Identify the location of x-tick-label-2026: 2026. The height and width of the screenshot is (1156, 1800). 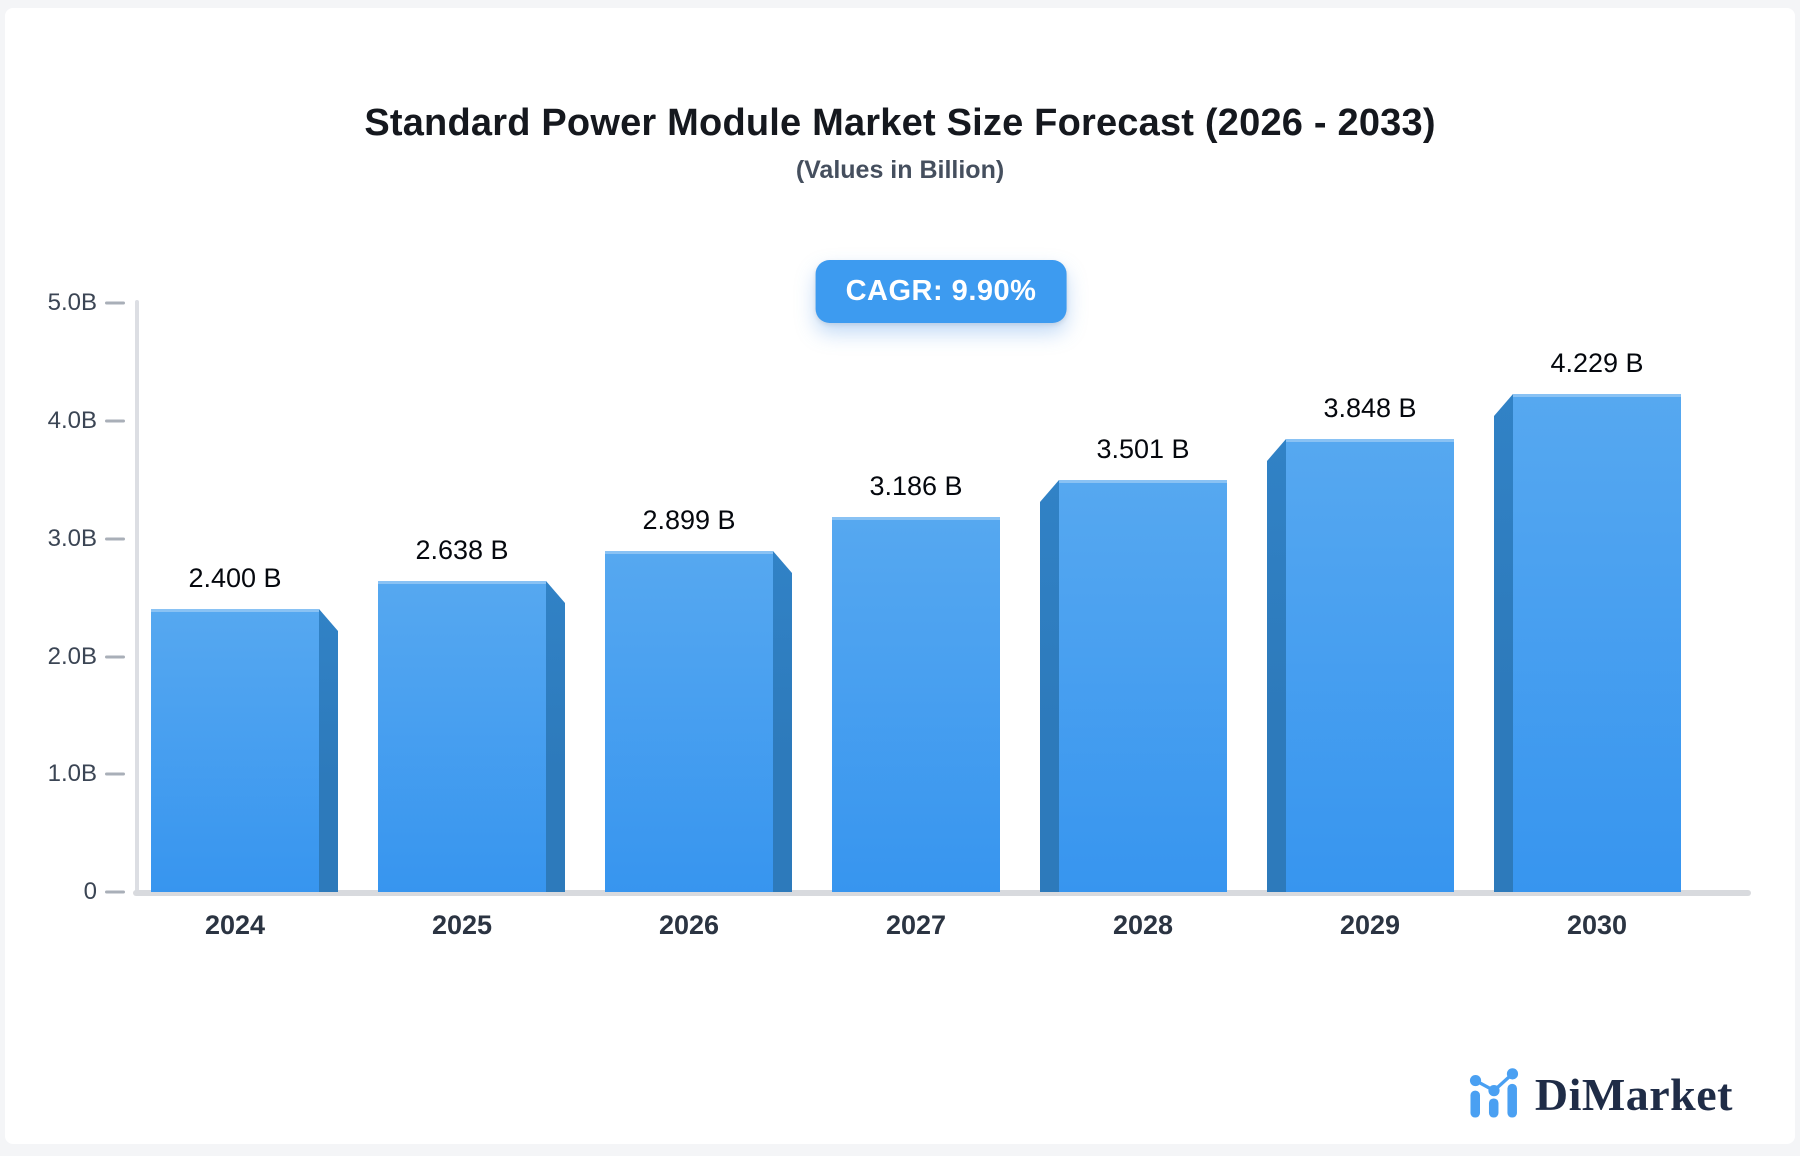
(689, 925).